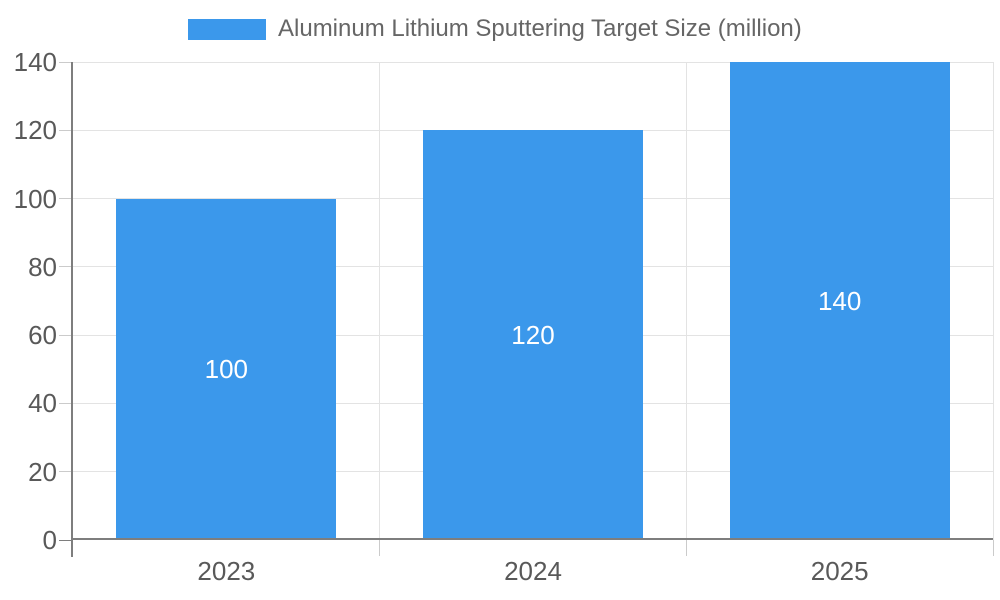 This screenshot has height=600, width=1000. I want to click on y-gridline, so click(533, 62).